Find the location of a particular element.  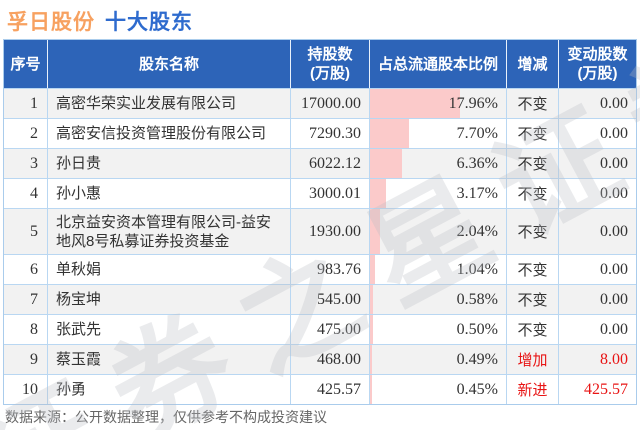

cell-shareholder-name: 蔡玉霞 is located at coordinates (169, 359).